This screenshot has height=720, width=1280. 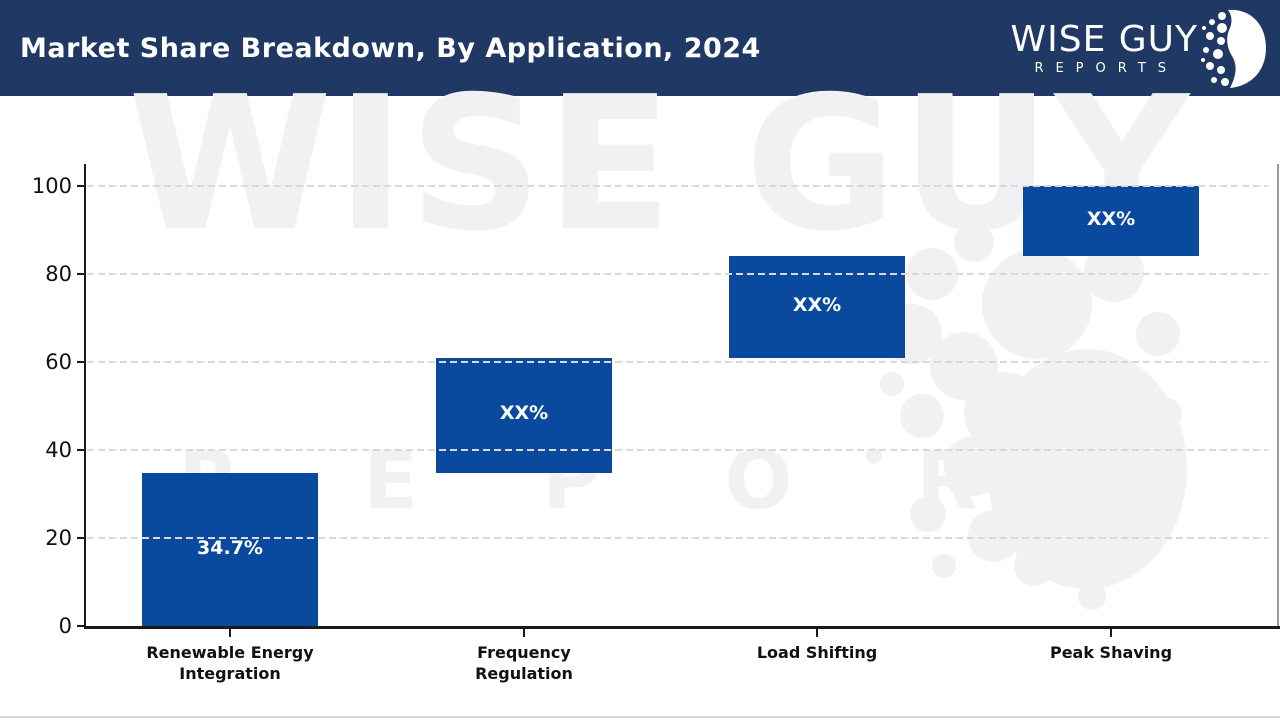 I want to click on bar-value-label: 34.7%, so click(x=230, y=547).